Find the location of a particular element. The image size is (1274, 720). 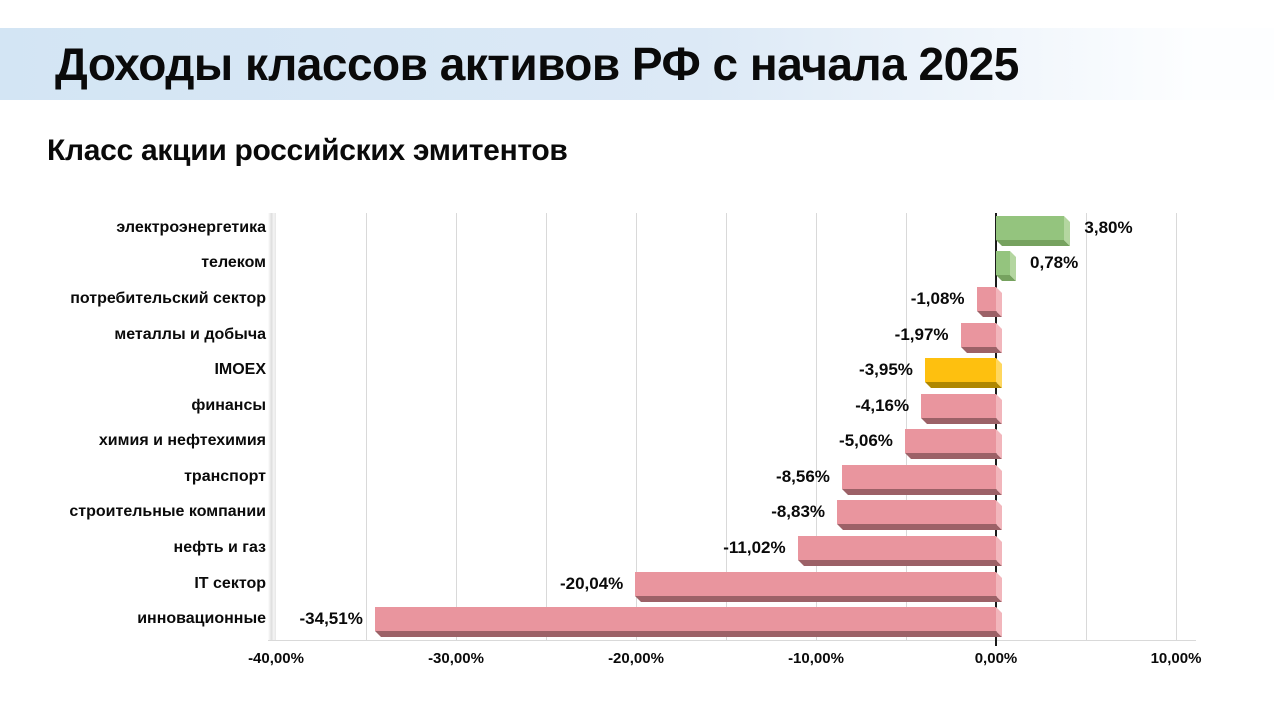

category-label: строительные компании is located at coordinates (167, 512).